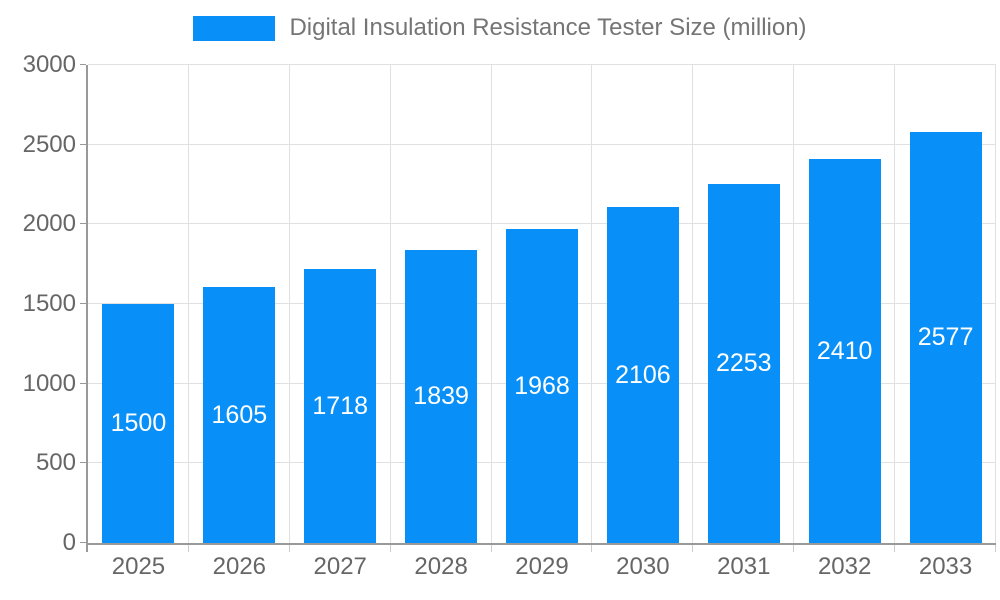 This screenshot has width=1000, height=600. What do you see at coordinates (340, 566) in the screenshot?
I see `x-tick-label: 2027` at bounding box center [340, 566].